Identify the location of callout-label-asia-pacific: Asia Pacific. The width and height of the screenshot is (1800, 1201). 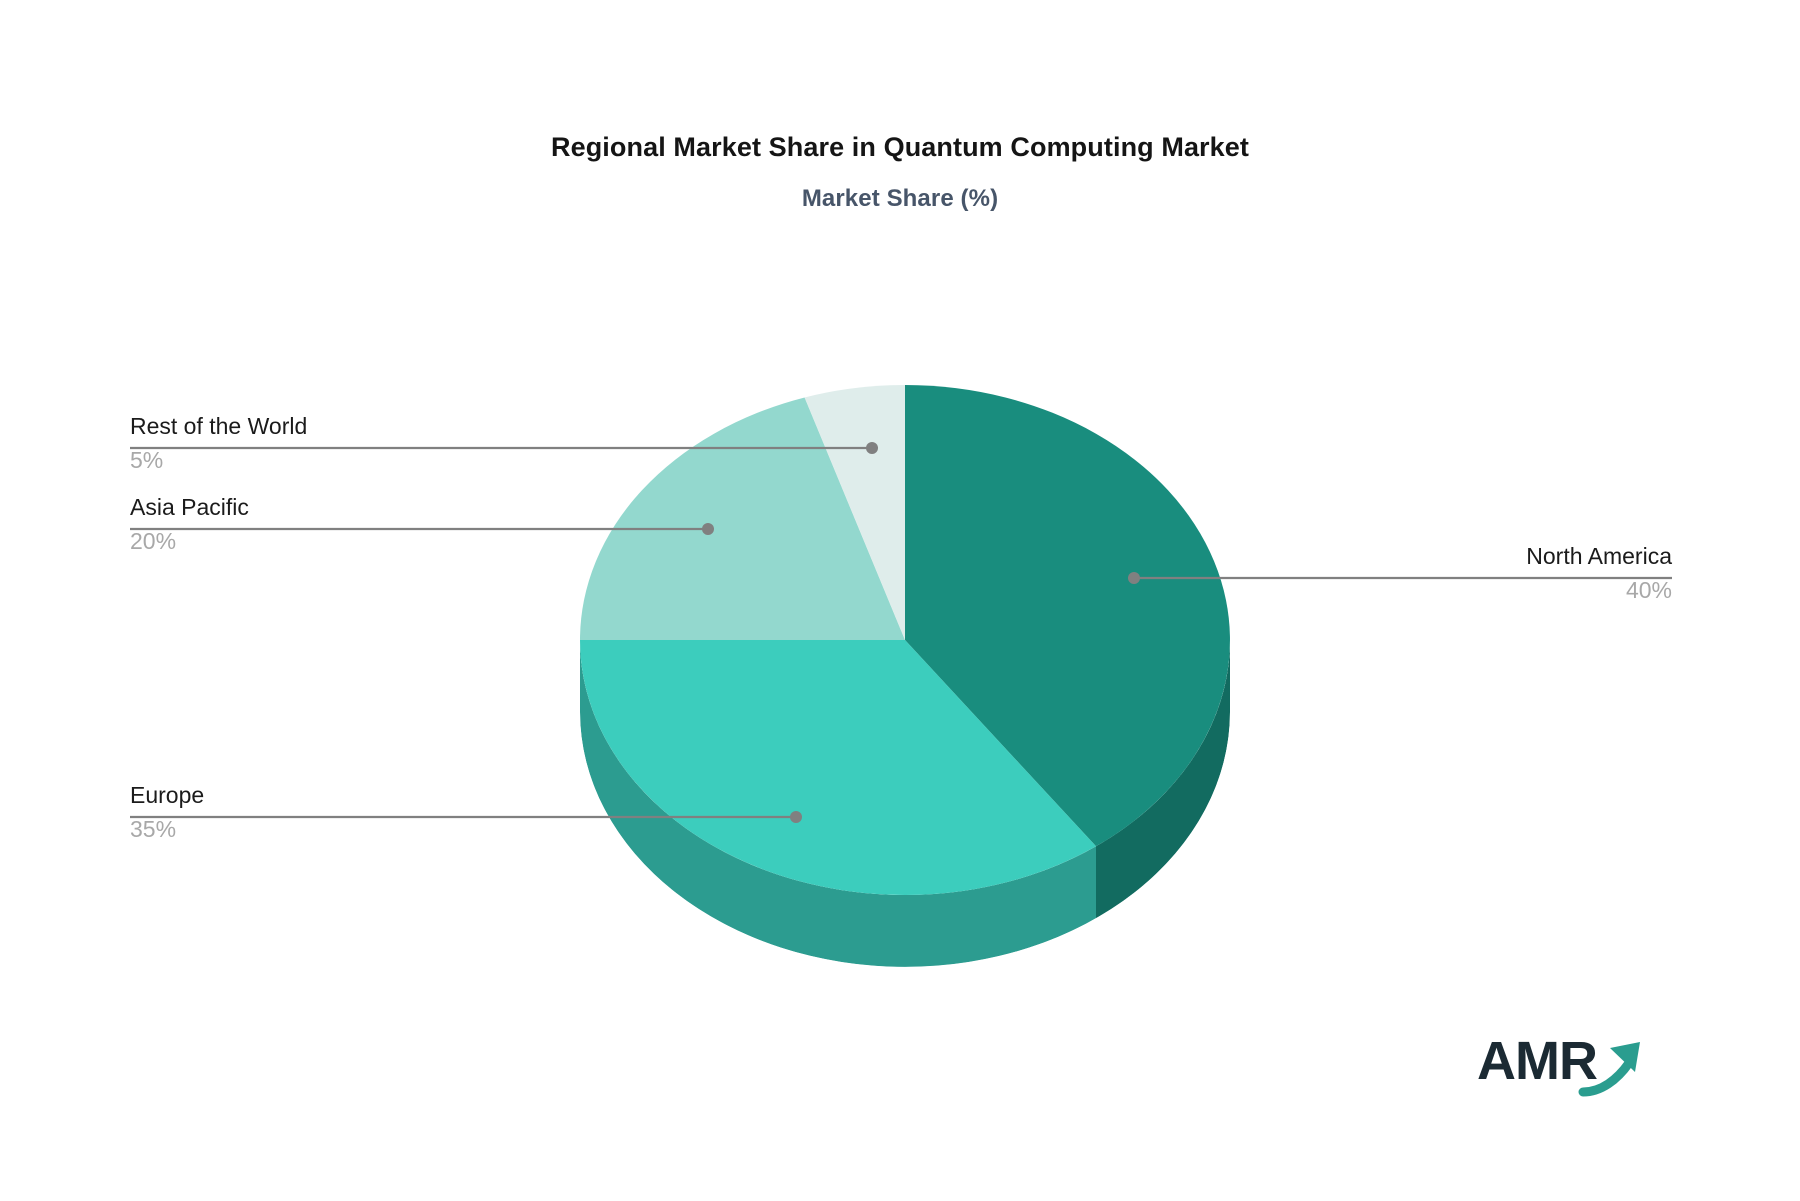
(189, 507).